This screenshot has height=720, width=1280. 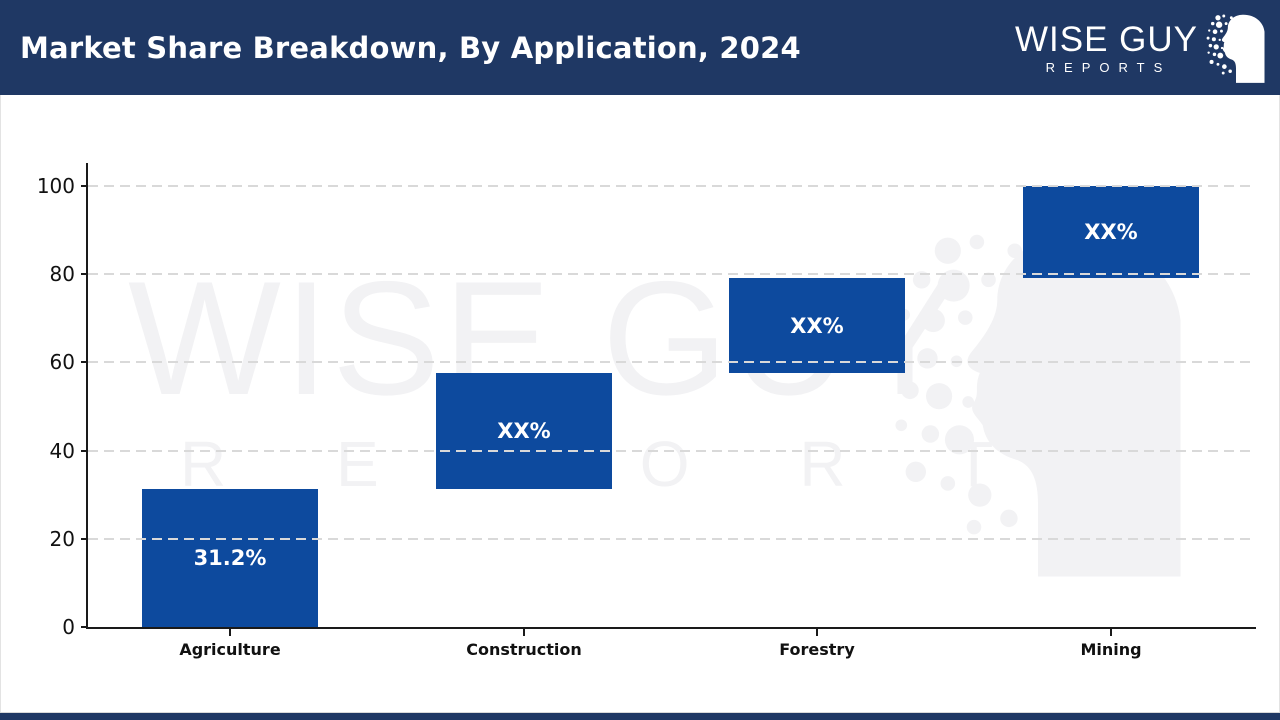 I want to click on footer-hairline, so click(x=640, y=712).